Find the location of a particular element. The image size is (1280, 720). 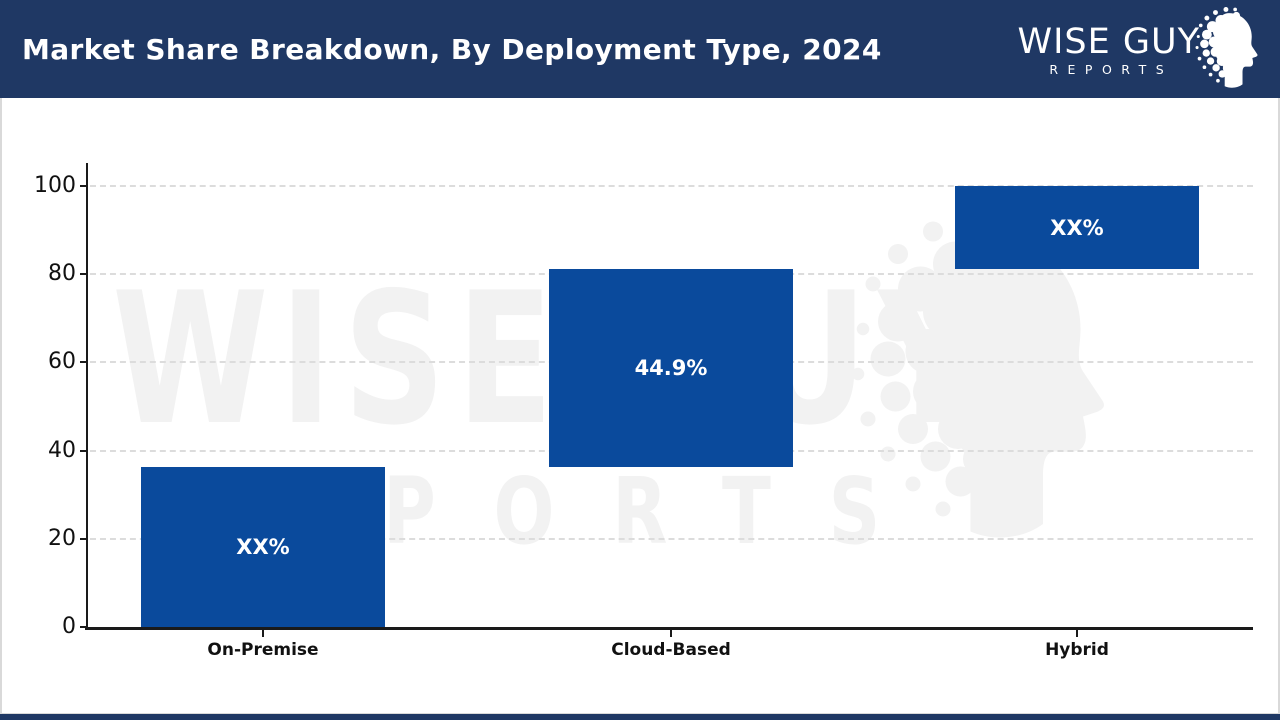

bar-on-premise: XX% is located at coordinates (263, 547).